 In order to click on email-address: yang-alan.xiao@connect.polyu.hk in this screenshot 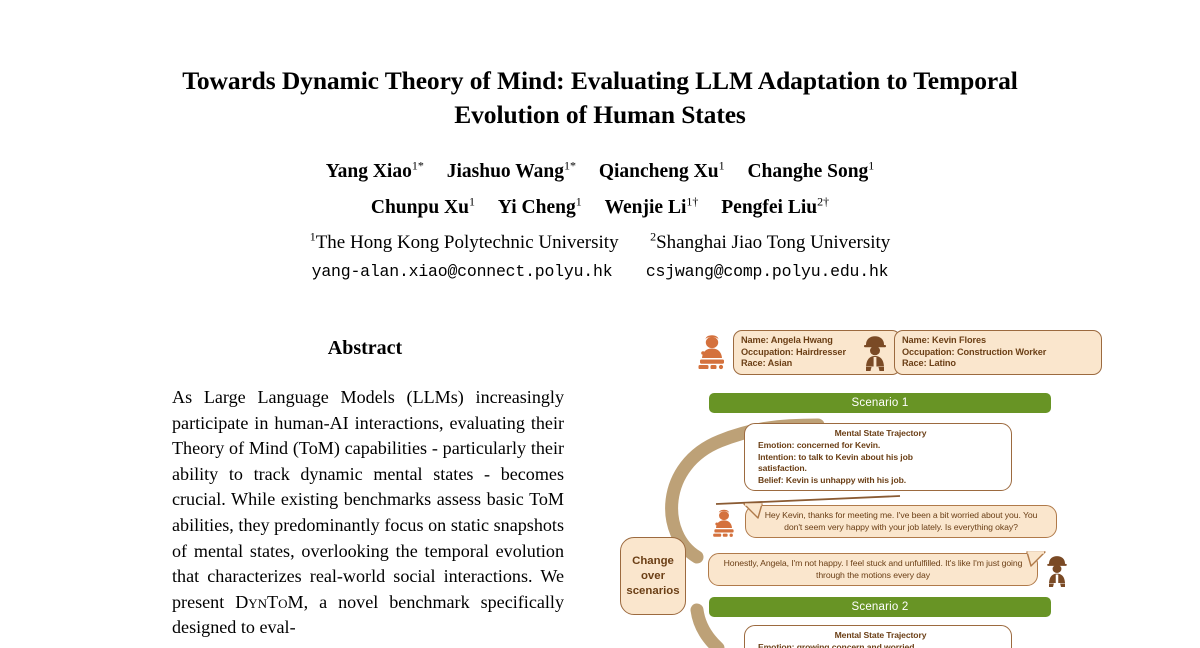, I will do `click(462, 272)`.